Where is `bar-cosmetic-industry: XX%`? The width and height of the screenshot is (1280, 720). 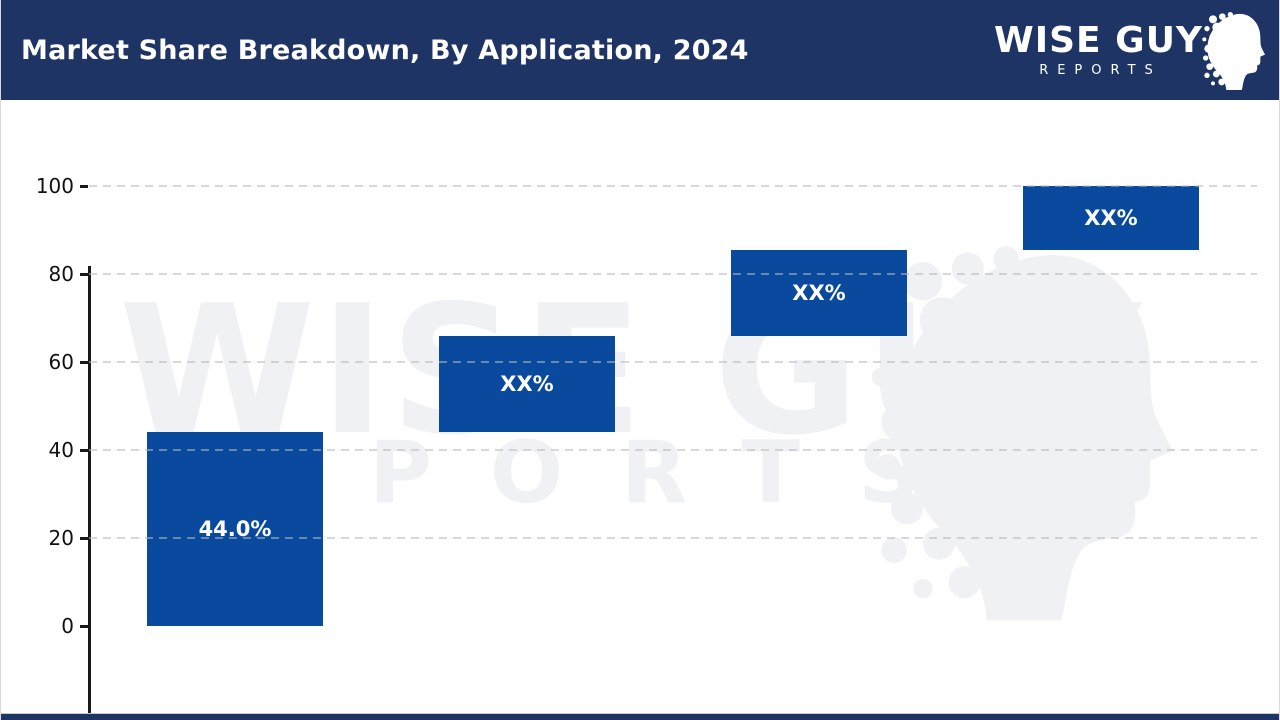 bar-cosmetic-industry: XX% is located at coordinates (527, 384).